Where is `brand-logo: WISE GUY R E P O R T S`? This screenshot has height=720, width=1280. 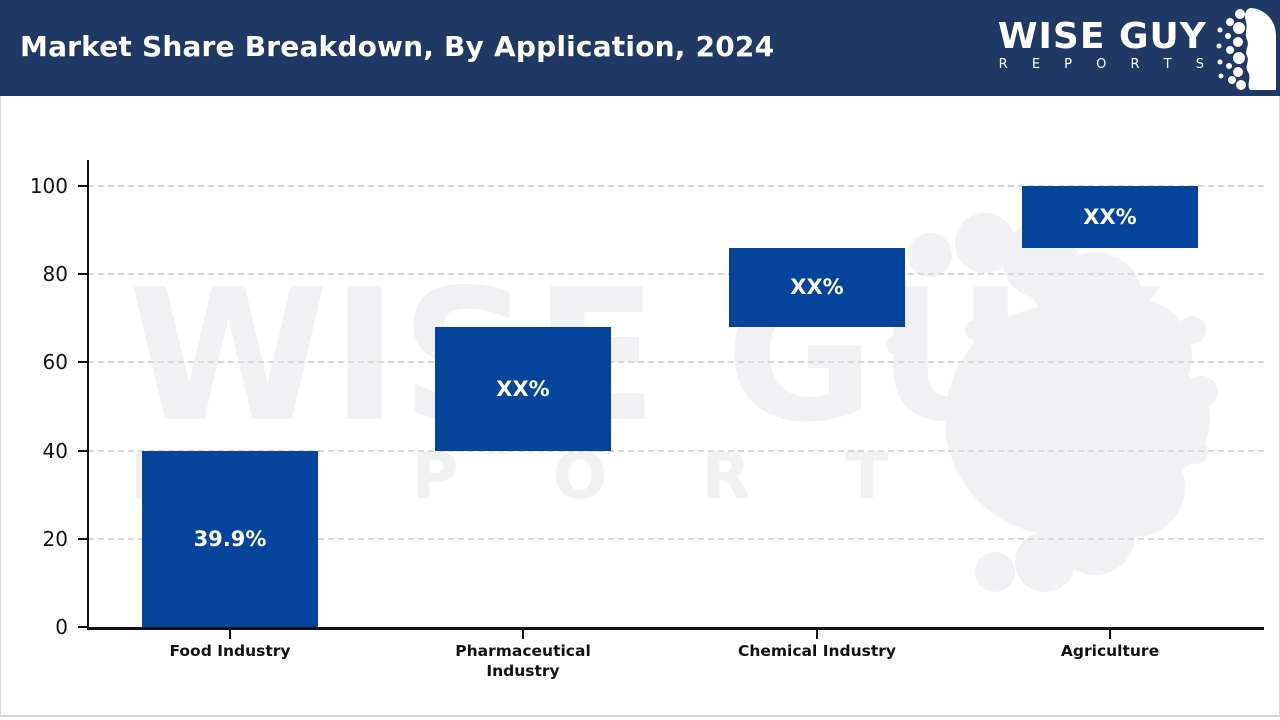 brand-logo: WISE GUY R E P O R T S is located at coordinates (1102, 44).